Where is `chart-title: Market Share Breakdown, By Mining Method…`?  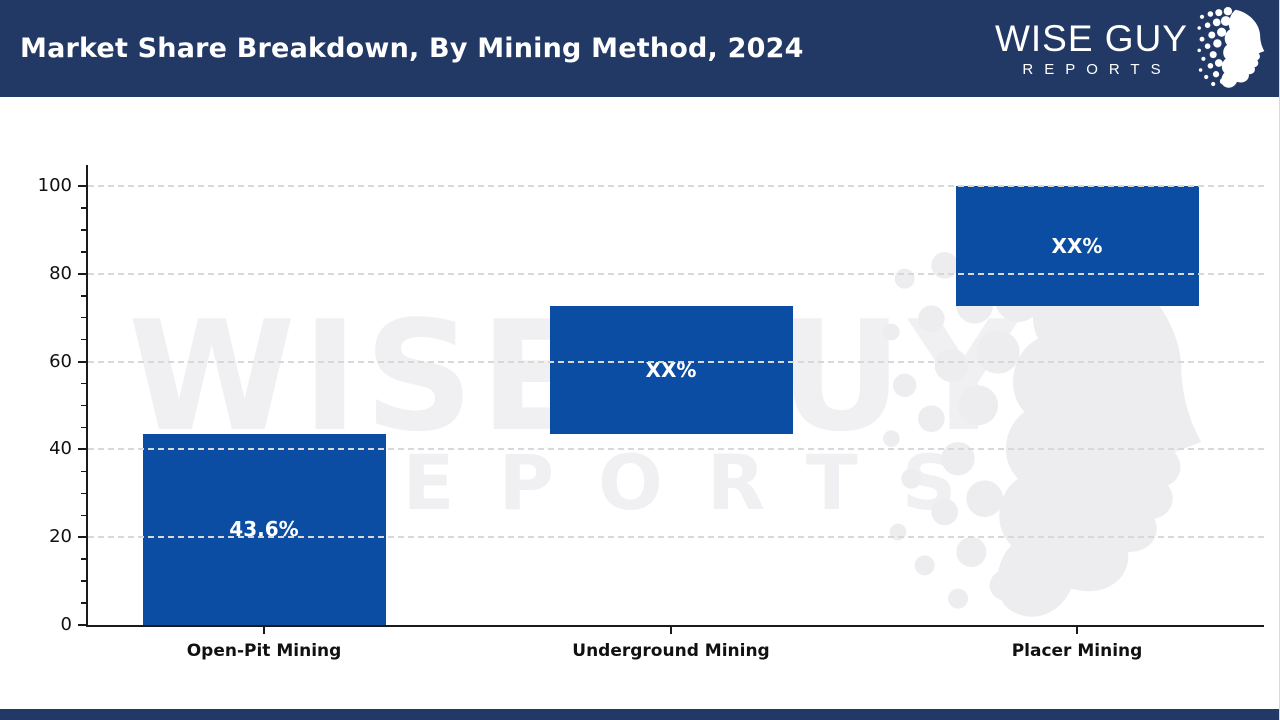 chart-title: Market Share Breakdown, By Mining Method… is located at coordinates (412, 48).